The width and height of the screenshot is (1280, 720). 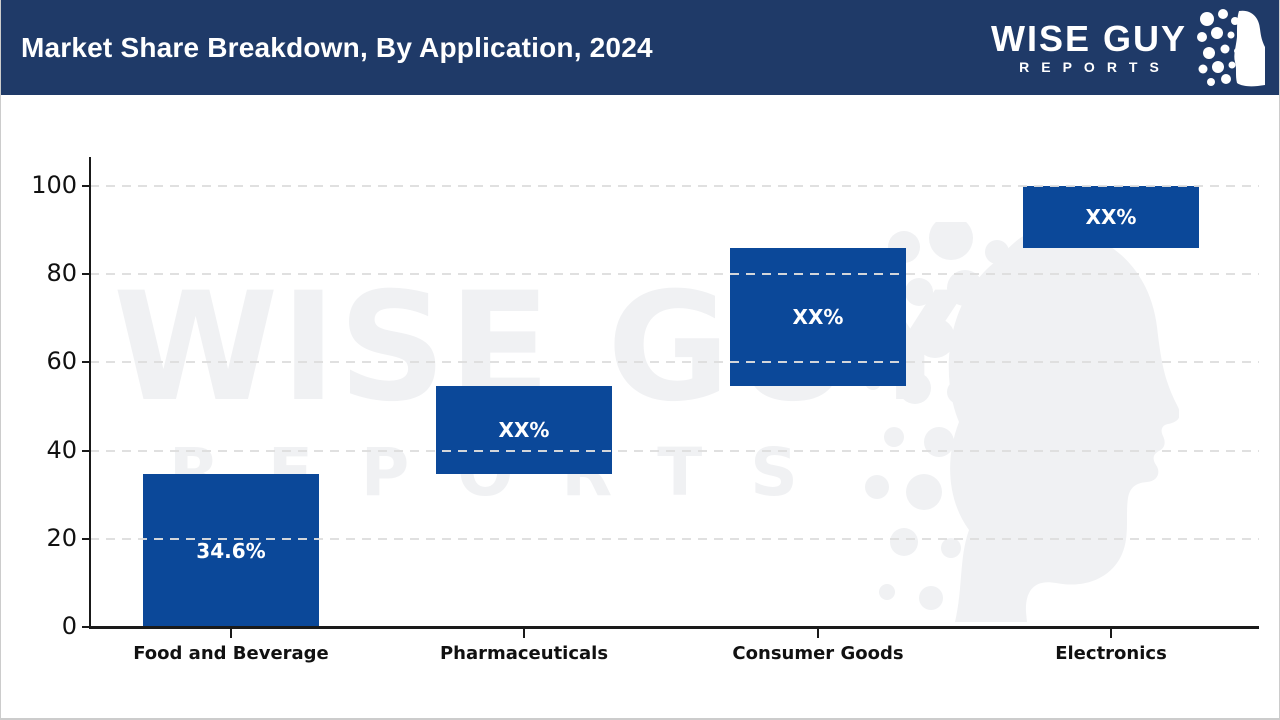 I want to click on x-tick-pharmaceuticals, so click(x=524, y=633).